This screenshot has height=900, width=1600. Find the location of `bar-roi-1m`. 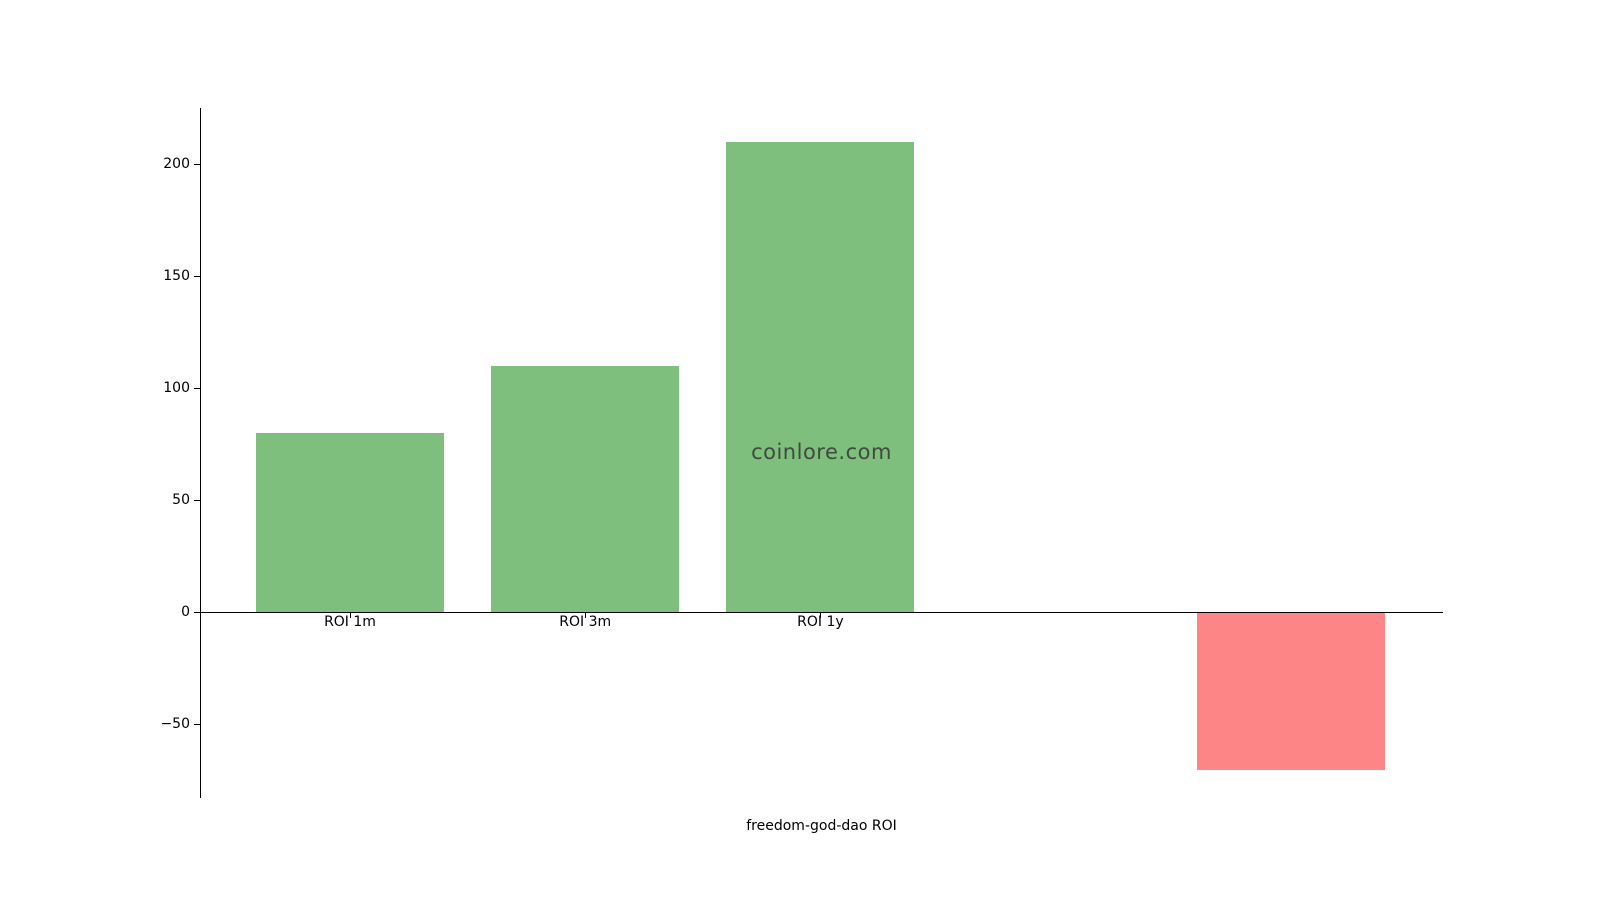

bar-roi-1m is located at coordinates (350, 522).